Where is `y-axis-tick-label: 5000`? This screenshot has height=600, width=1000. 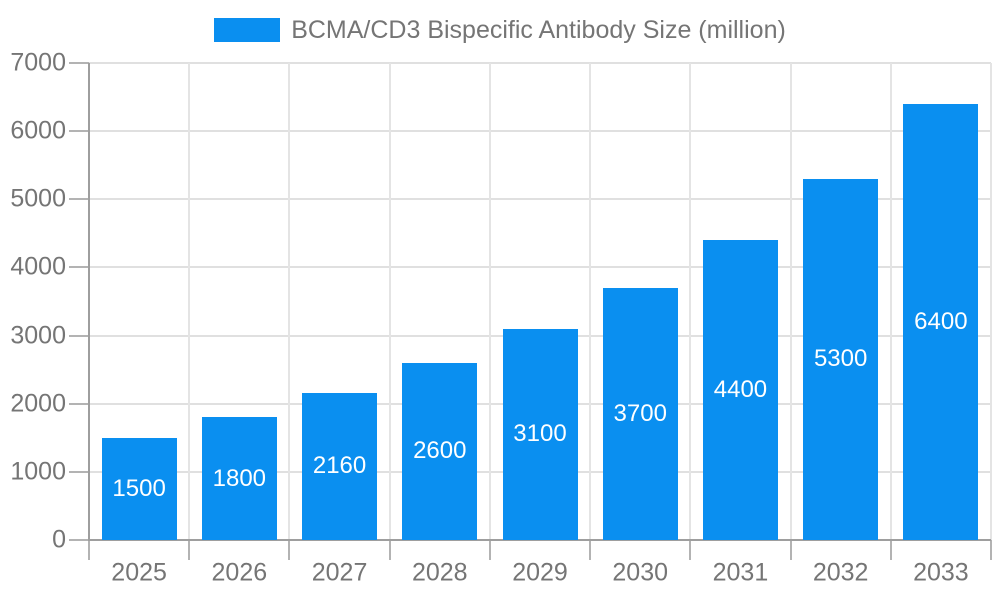
y-axis-tick-label: 5000 is located at coordinates (38, 198).